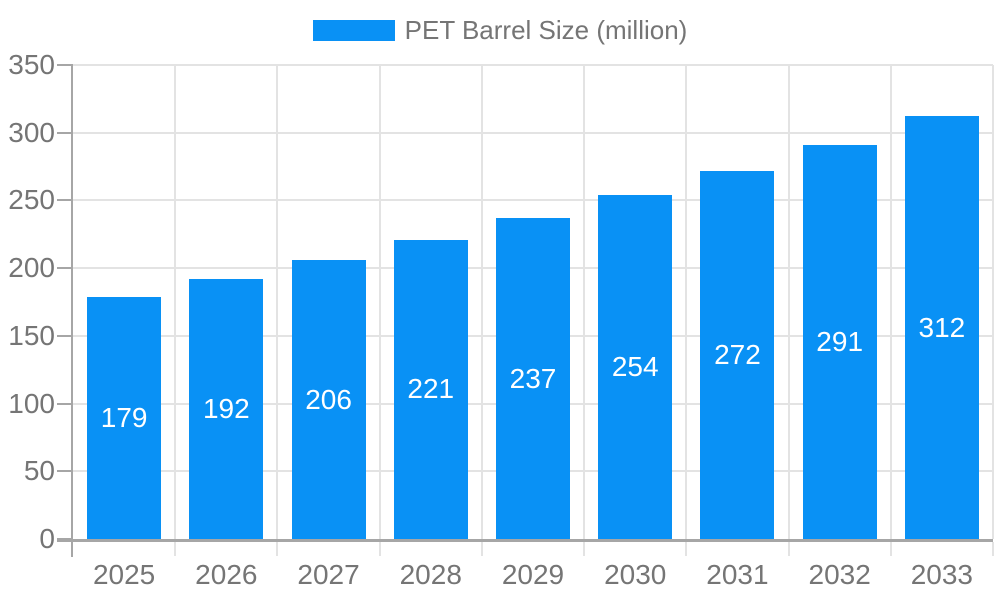 The width and height of the screenshot is (1000, 600). Describe the element at coordinates (353, 30) in the screenshot. I see `legend-swatch` at that location.